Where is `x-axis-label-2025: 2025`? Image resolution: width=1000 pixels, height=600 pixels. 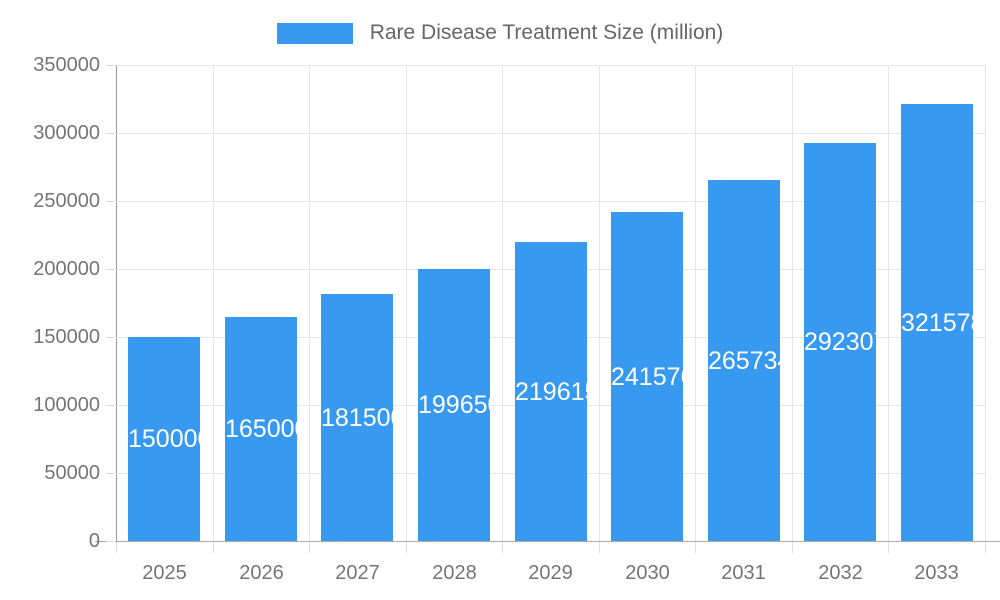
x-axis-label-2025: 2025 is located at coordinates (164, 573).